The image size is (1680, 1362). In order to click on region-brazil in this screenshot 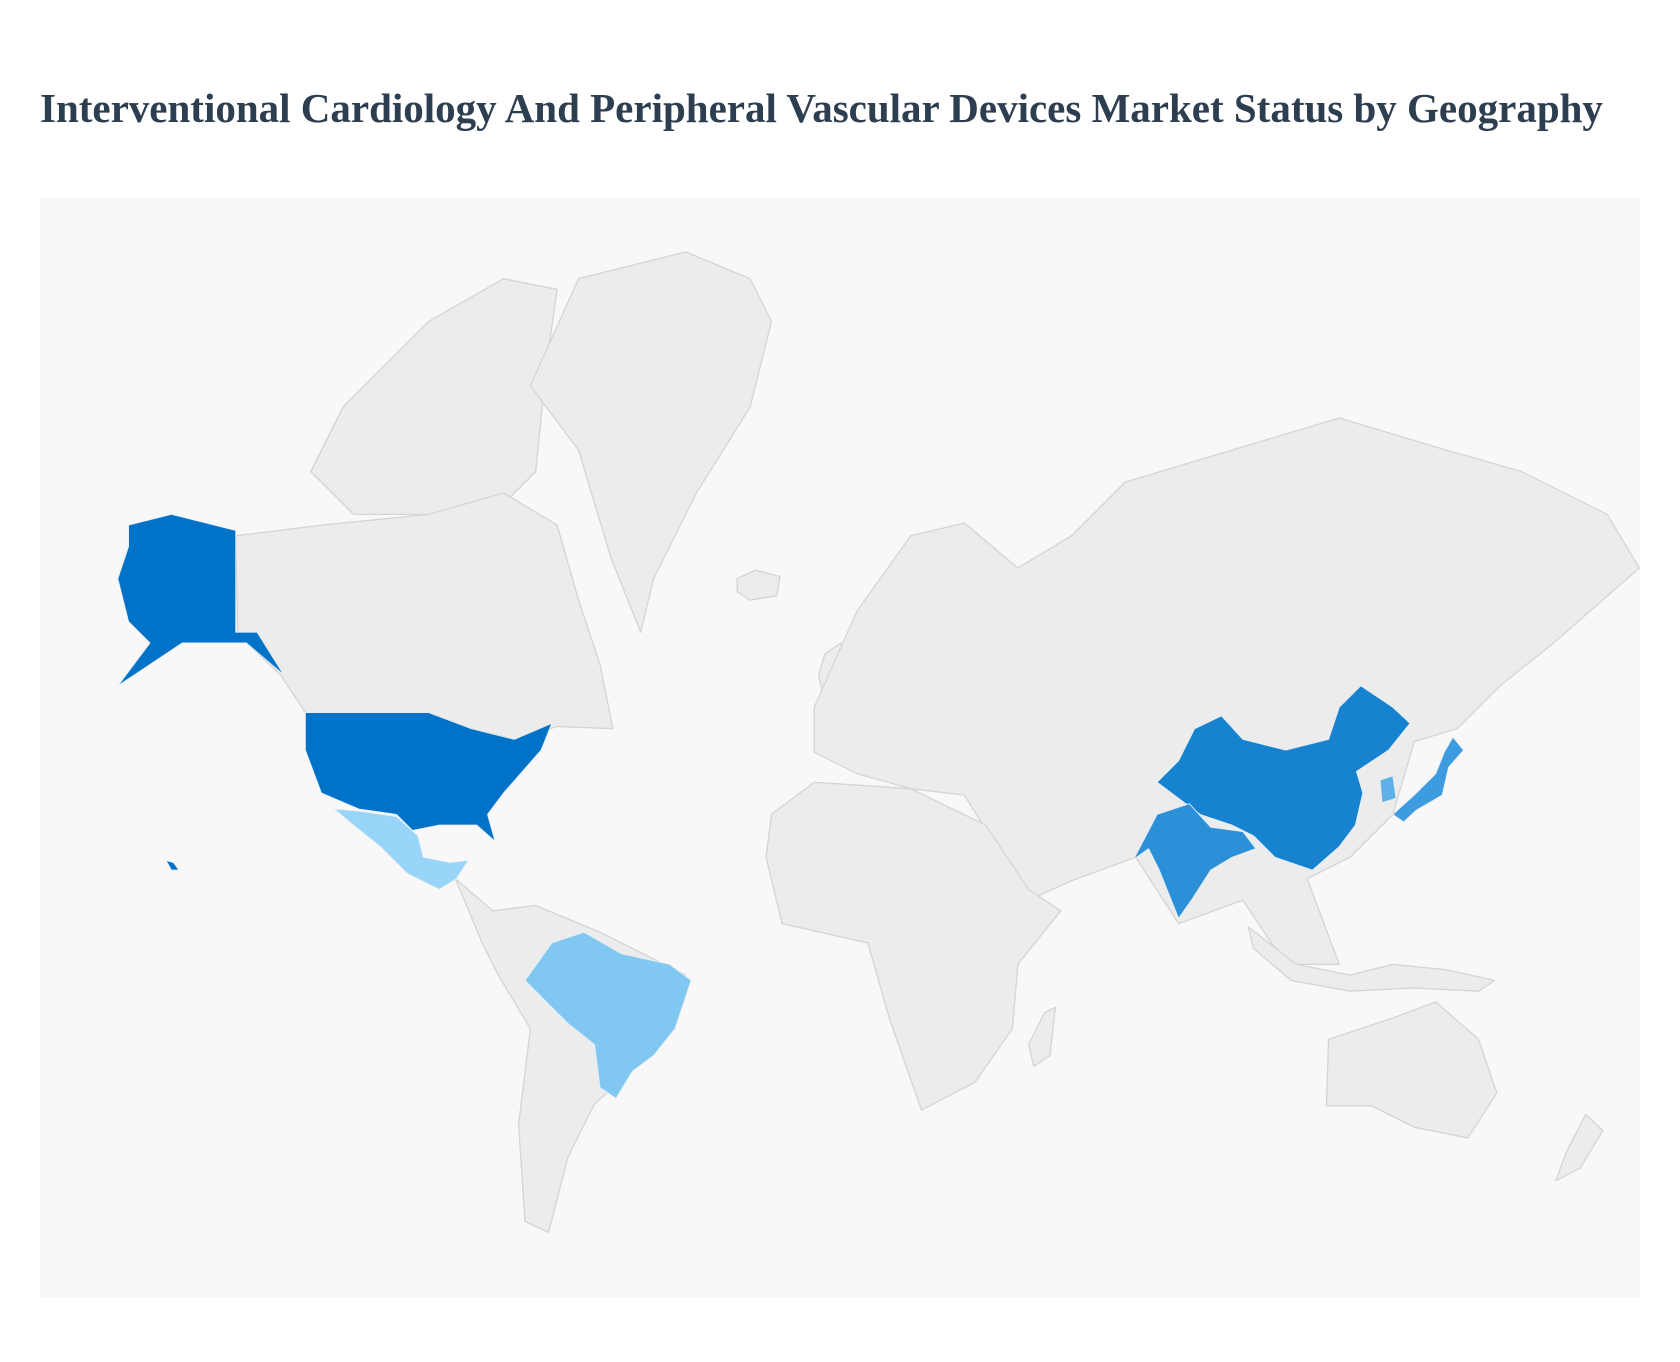, I will do `click(608, 1015)`.